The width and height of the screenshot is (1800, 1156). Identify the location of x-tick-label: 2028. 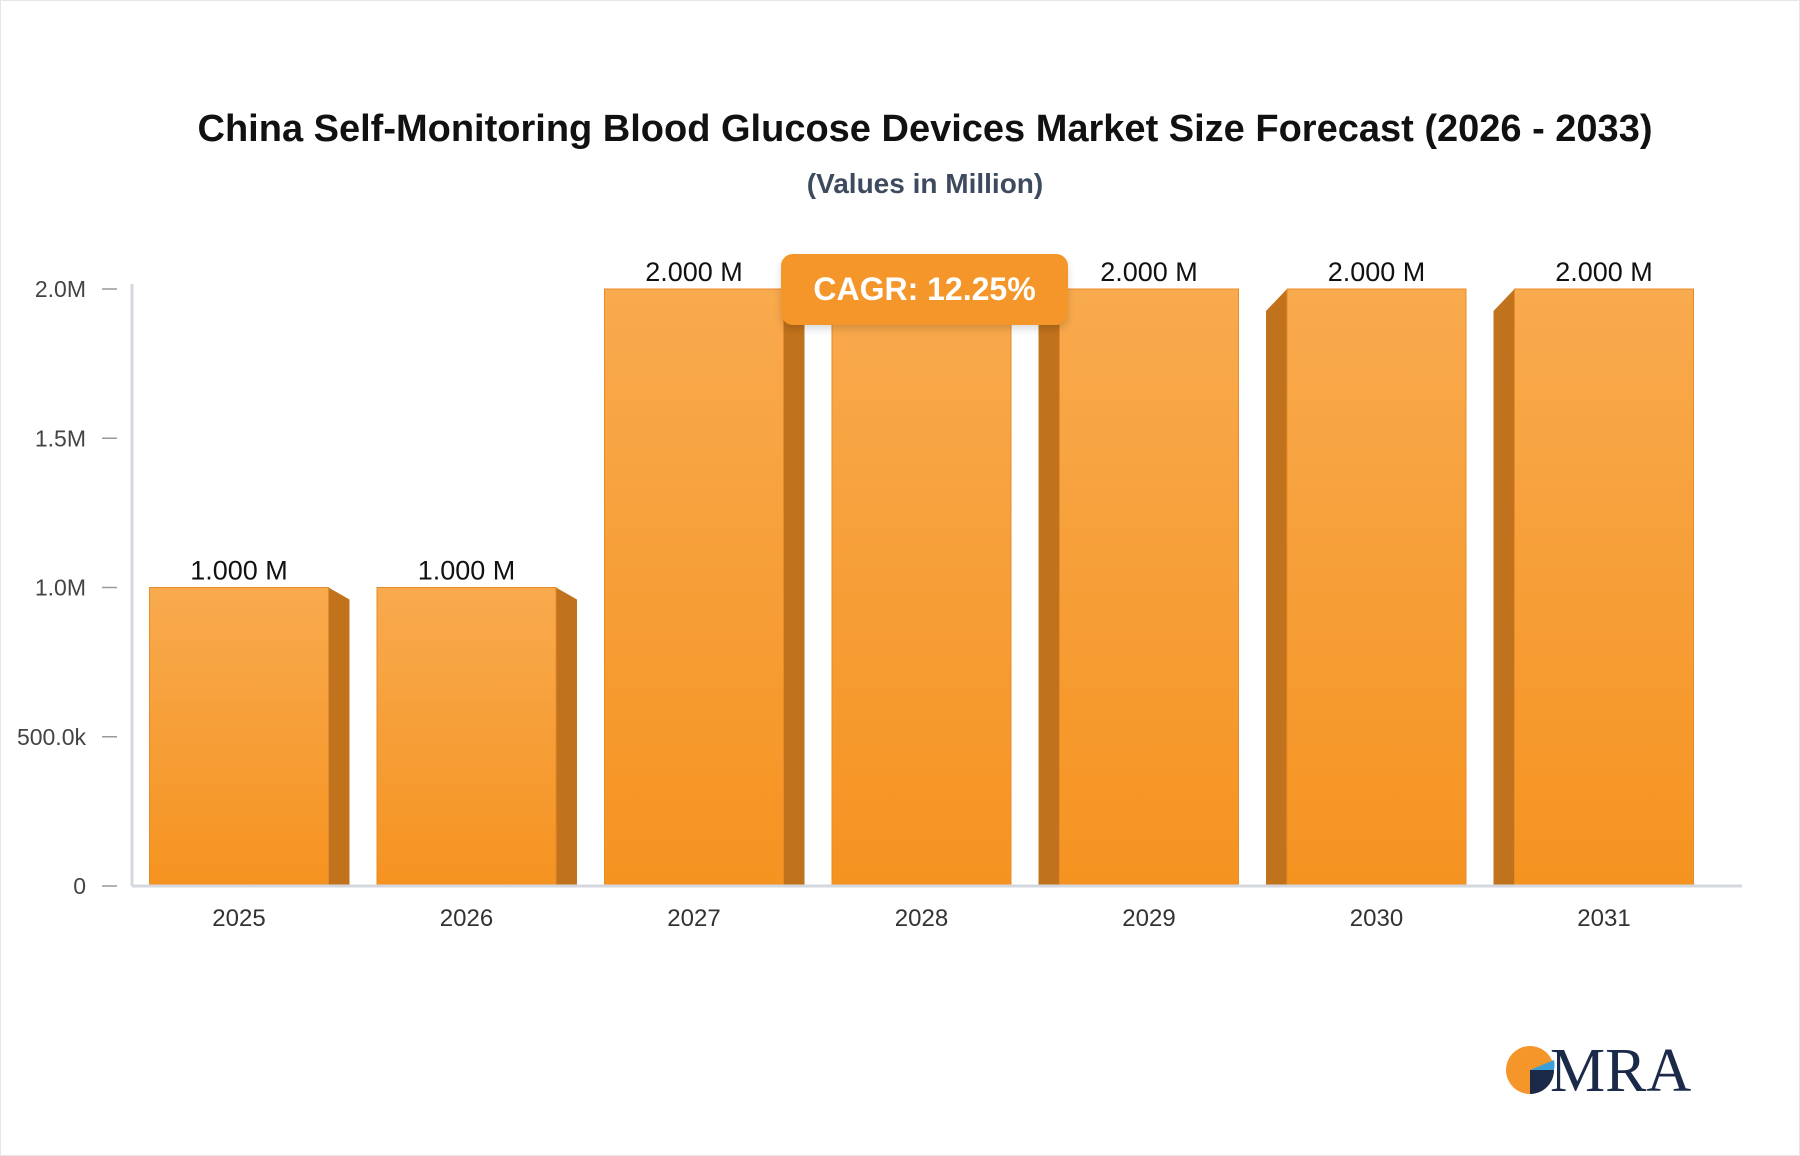
(921, 918).